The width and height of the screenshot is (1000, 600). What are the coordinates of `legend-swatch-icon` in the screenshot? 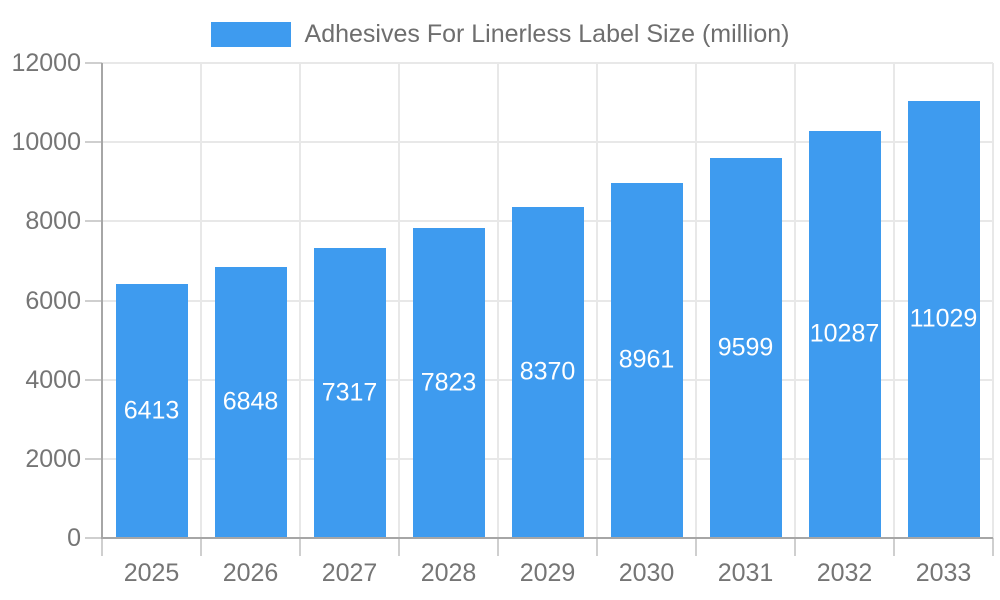 It's located at (250, 34).